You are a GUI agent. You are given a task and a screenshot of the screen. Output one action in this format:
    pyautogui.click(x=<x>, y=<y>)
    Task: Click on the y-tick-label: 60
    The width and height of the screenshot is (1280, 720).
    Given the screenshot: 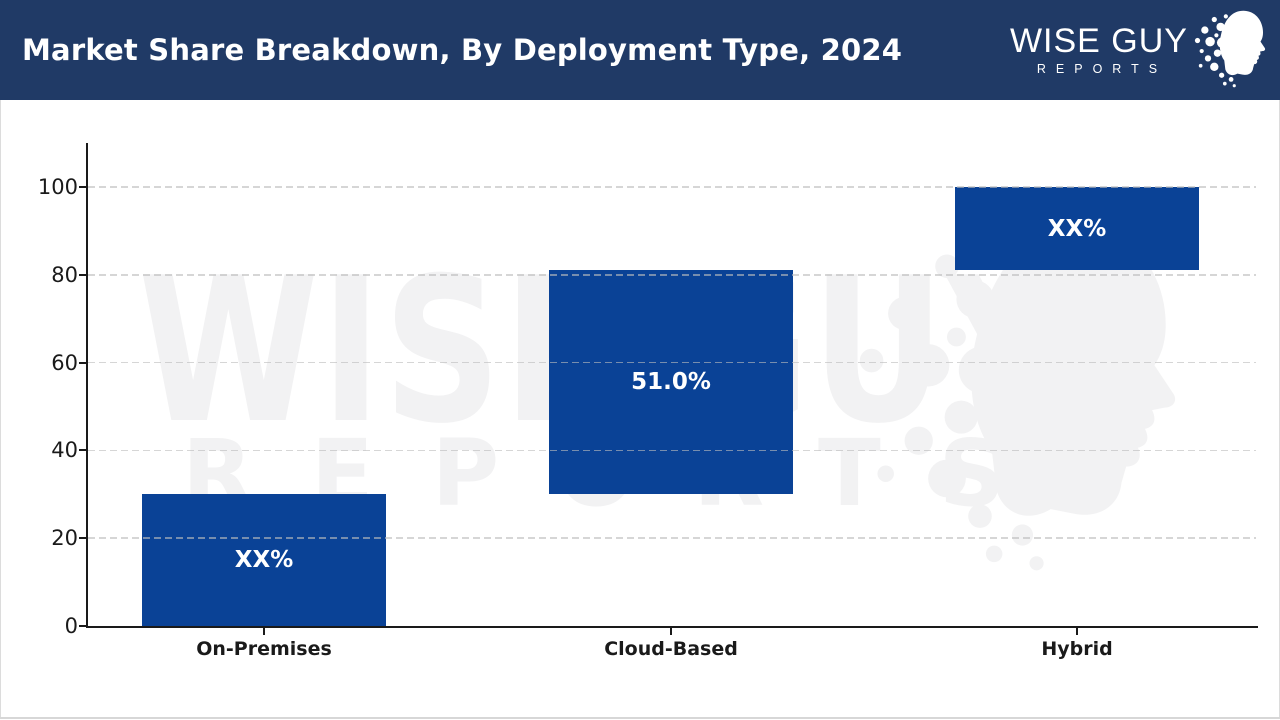 What is the action you would take?
    pyautogui.click(x=64, y=362)
    